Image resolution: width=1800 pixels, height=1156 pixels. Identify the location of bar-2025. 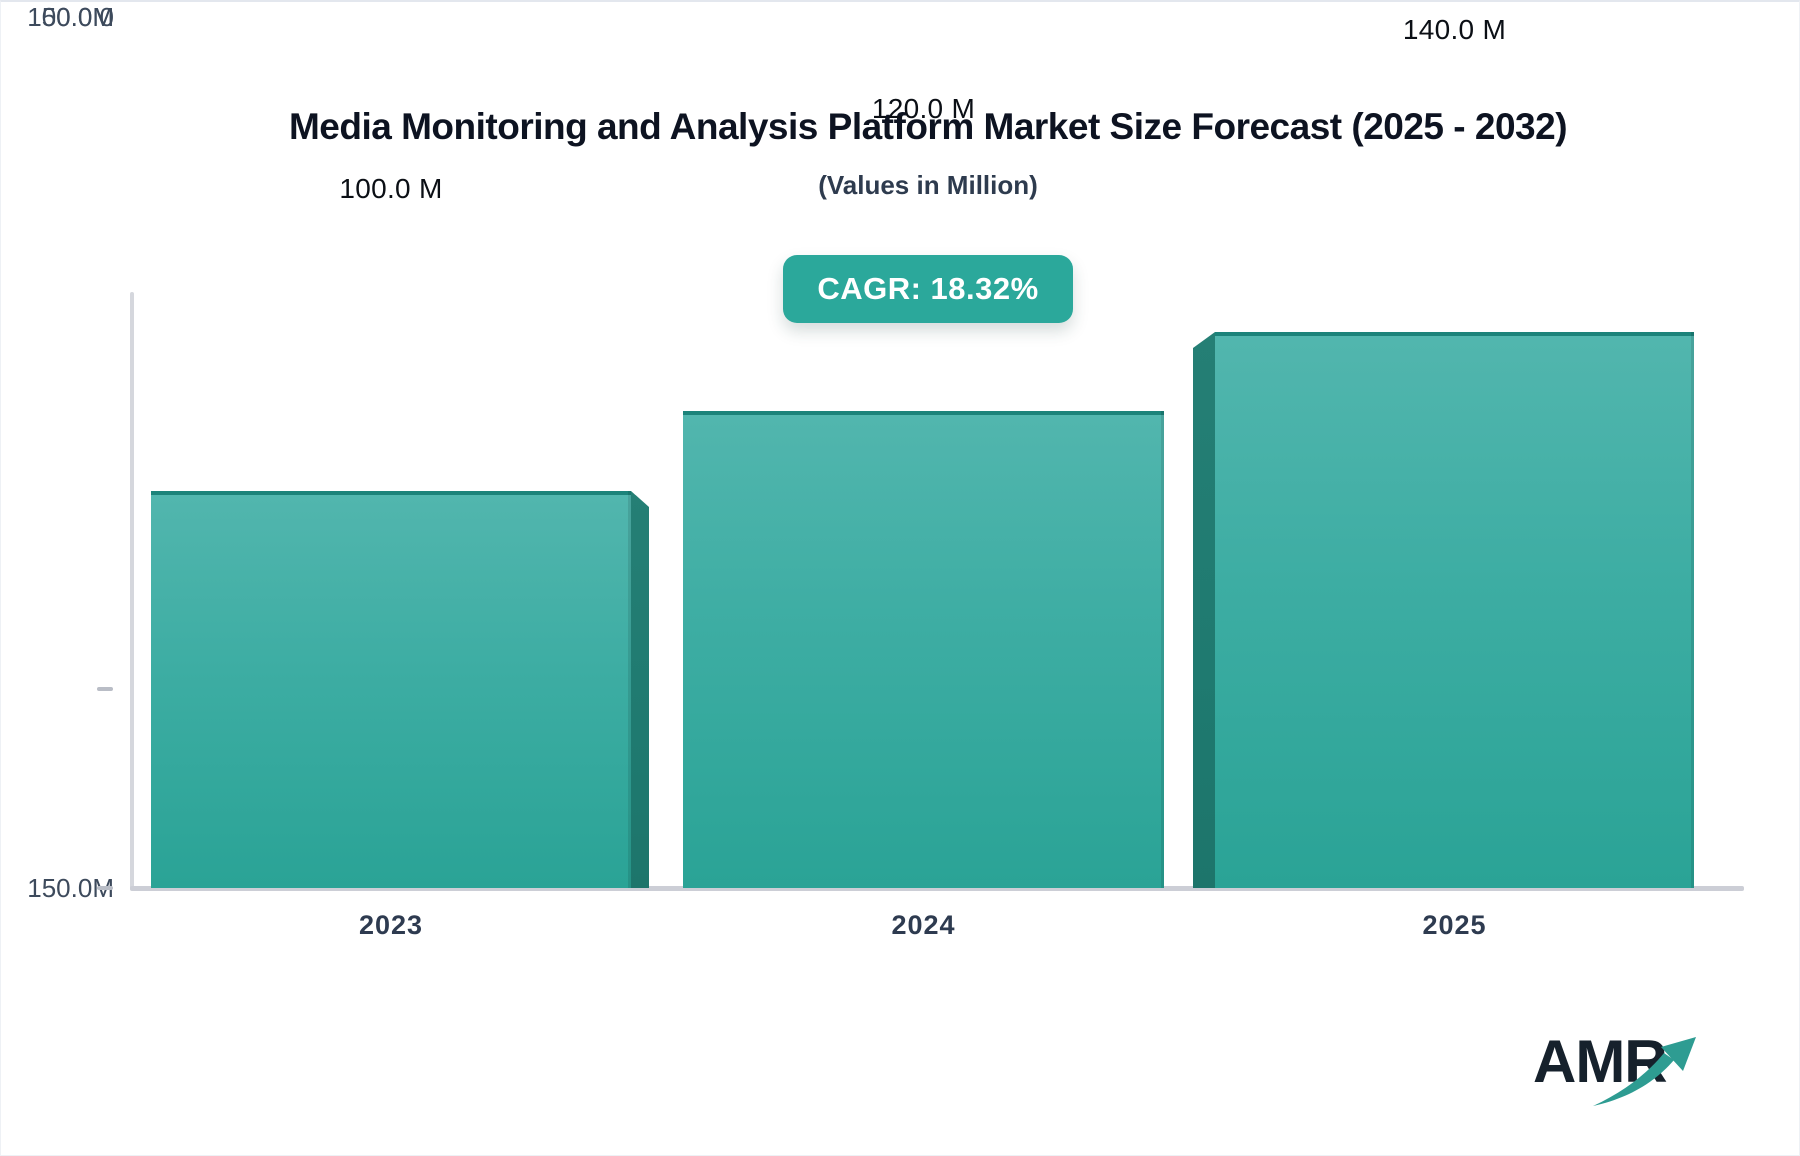
(1443, 610).